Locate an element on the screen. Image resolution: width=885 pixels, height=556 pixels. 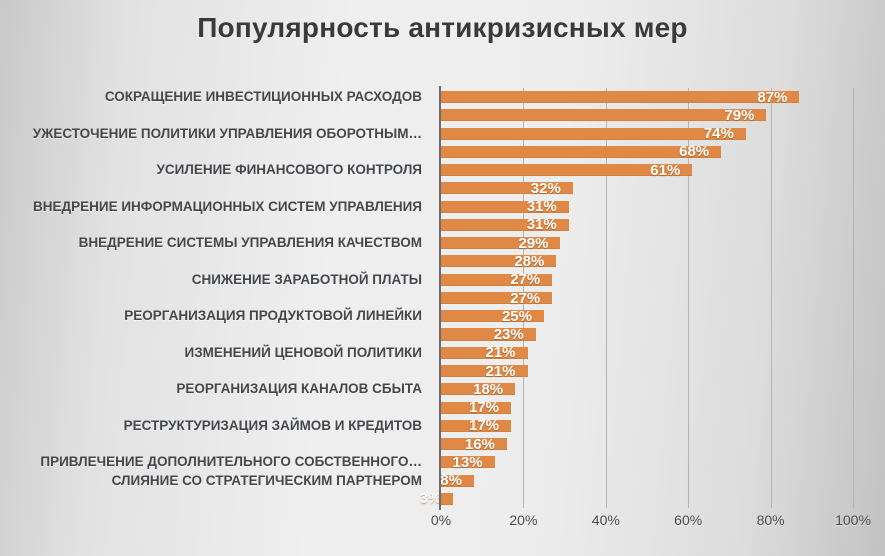
bar-row: 13% is located at coordinates (647, 462).